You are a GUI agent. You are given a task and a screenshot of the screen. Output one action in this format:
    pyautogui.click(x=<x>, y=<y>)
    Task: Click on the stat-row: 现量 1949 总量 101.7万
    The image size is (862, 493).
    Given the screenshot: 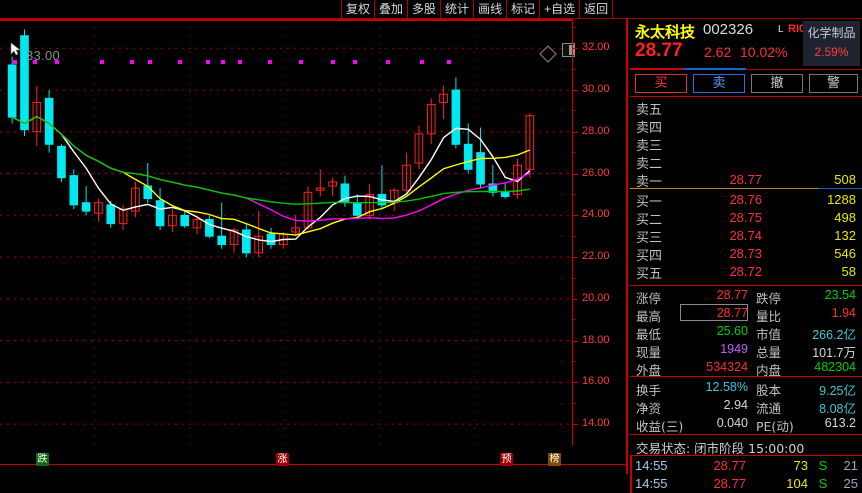 What is the action you would take?
    pyautogui.click(x=746, y=350)
    